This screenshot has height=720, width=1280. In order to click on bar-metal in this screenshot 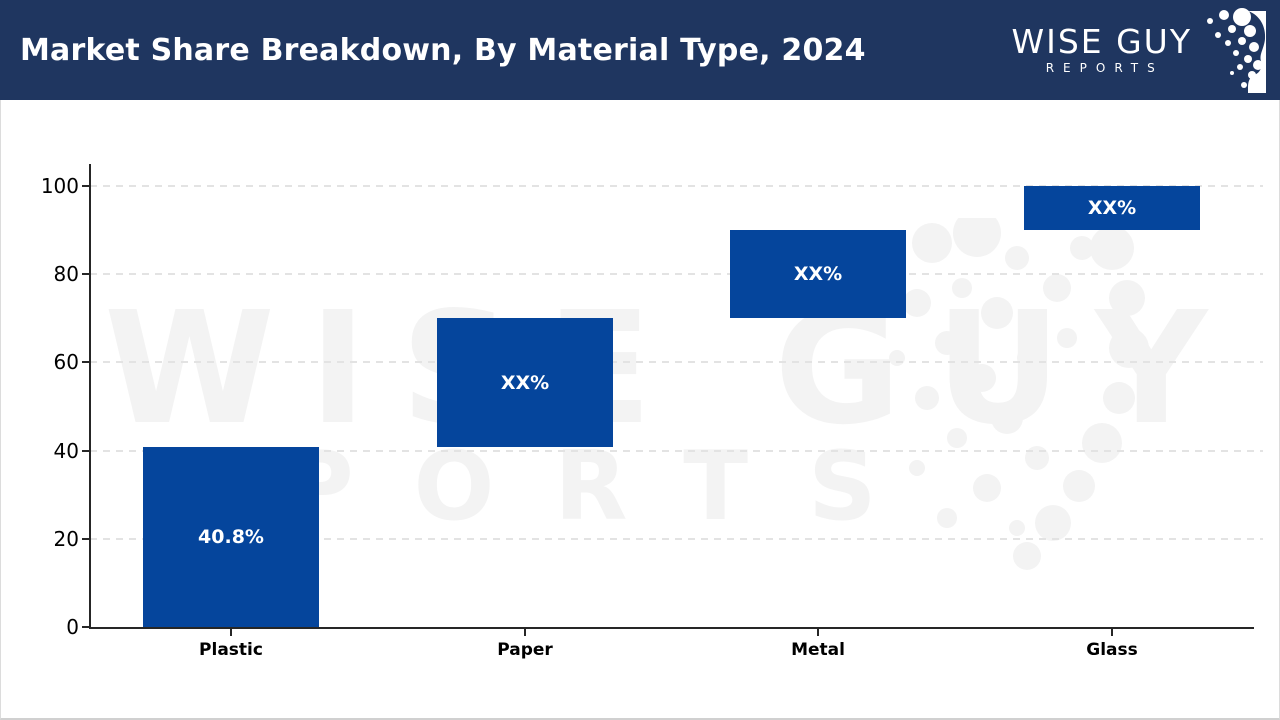, I will do `click(818, 274)`.